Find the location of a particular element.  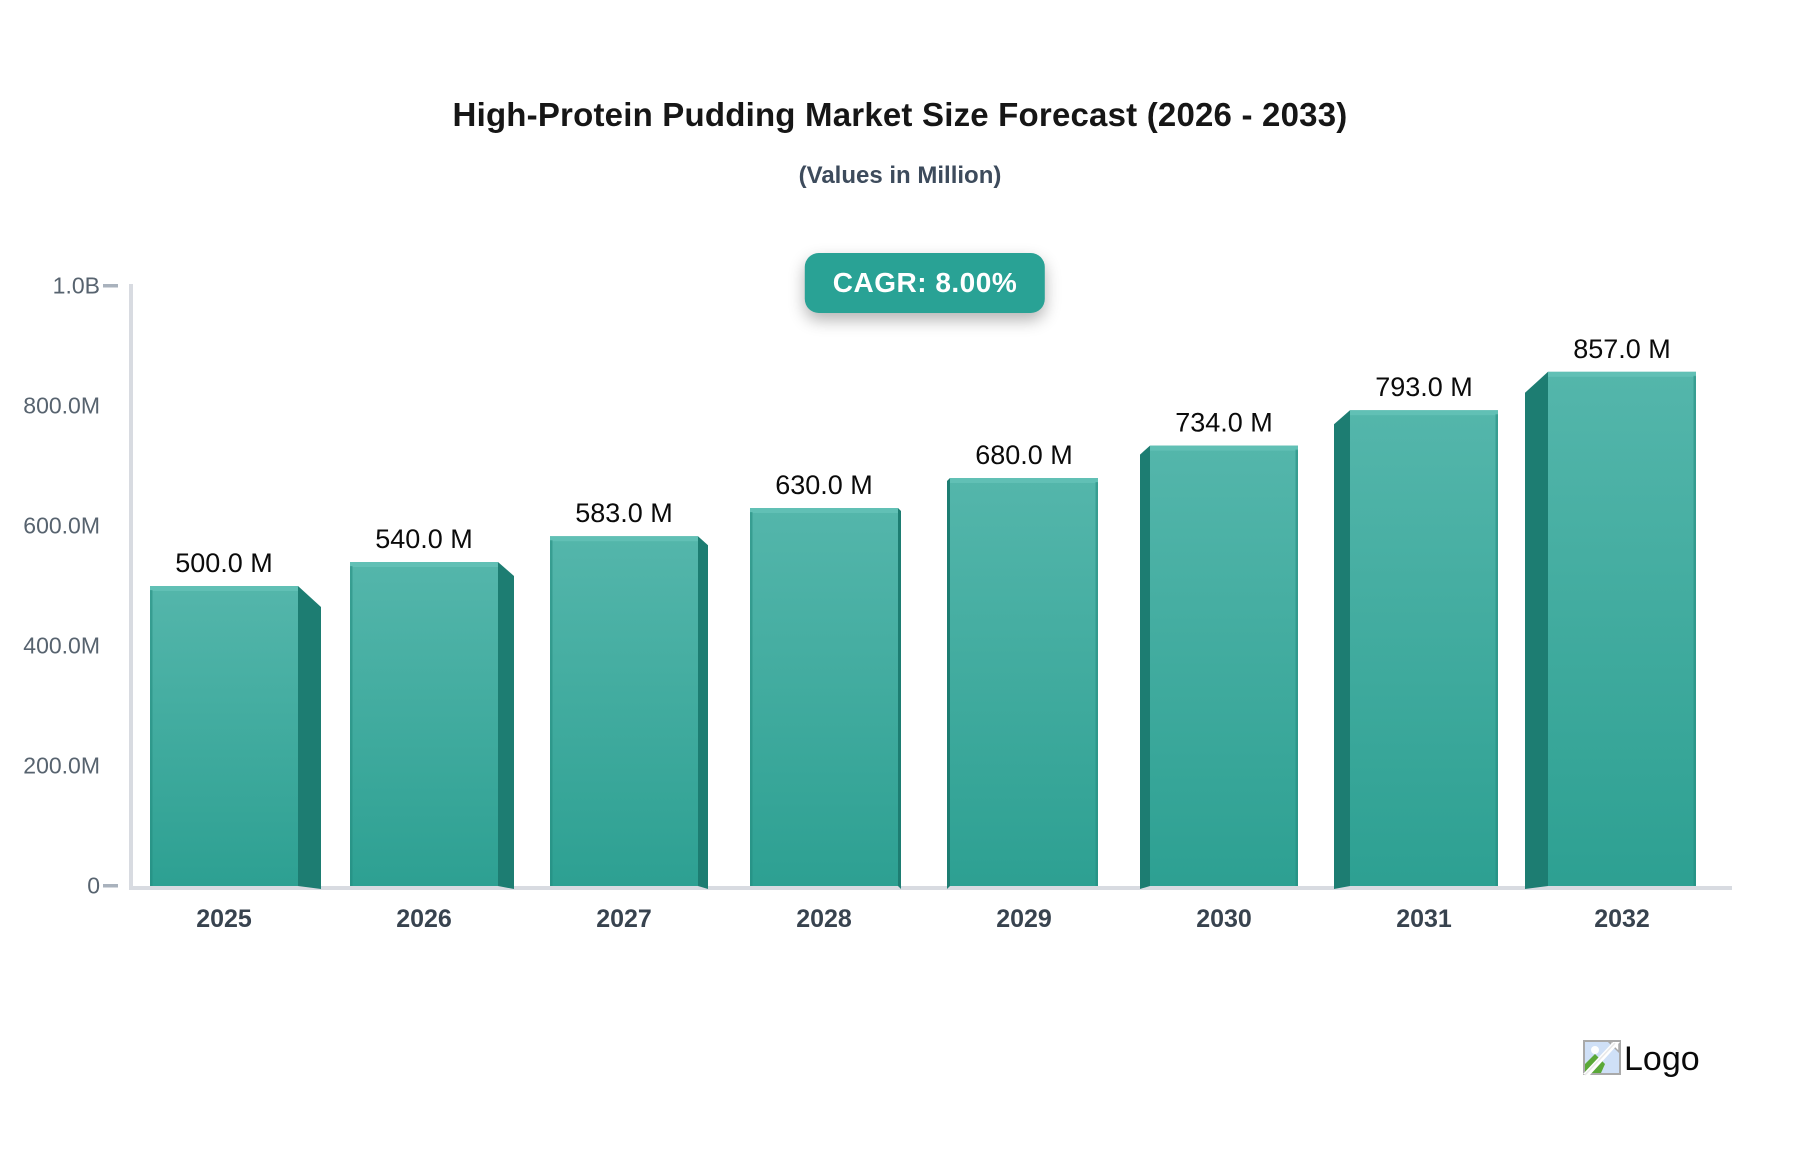

y-axis-label: 400.0M is located at coordinates (61, 646).